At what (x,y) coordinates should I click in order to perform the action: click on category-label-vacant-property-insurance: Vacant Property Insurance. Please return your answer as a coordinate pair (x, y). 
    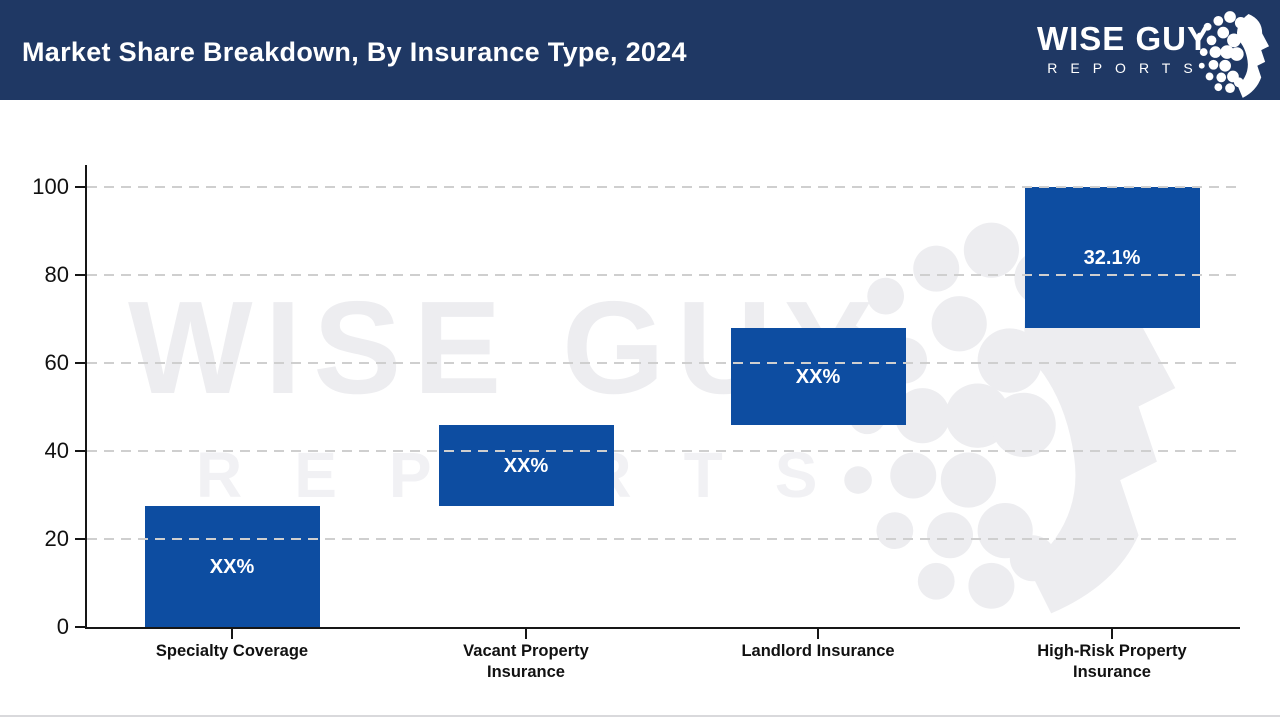
    Looking at the image, I should click on (526, 661).